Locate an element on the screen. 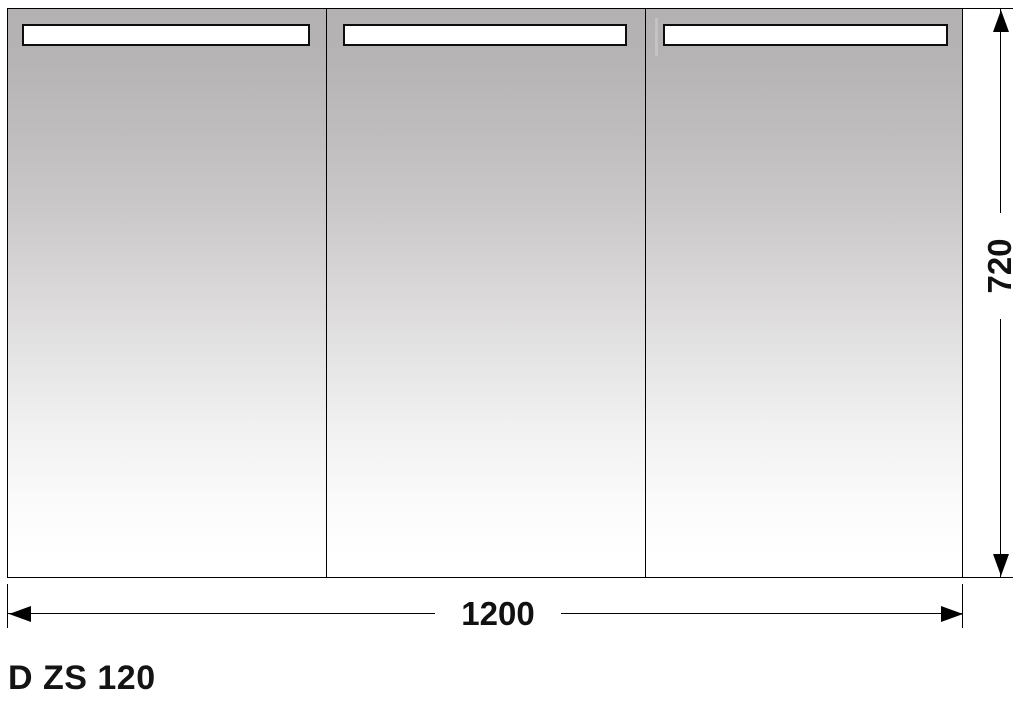  door-divider-right is located at coordinates (645, 293).